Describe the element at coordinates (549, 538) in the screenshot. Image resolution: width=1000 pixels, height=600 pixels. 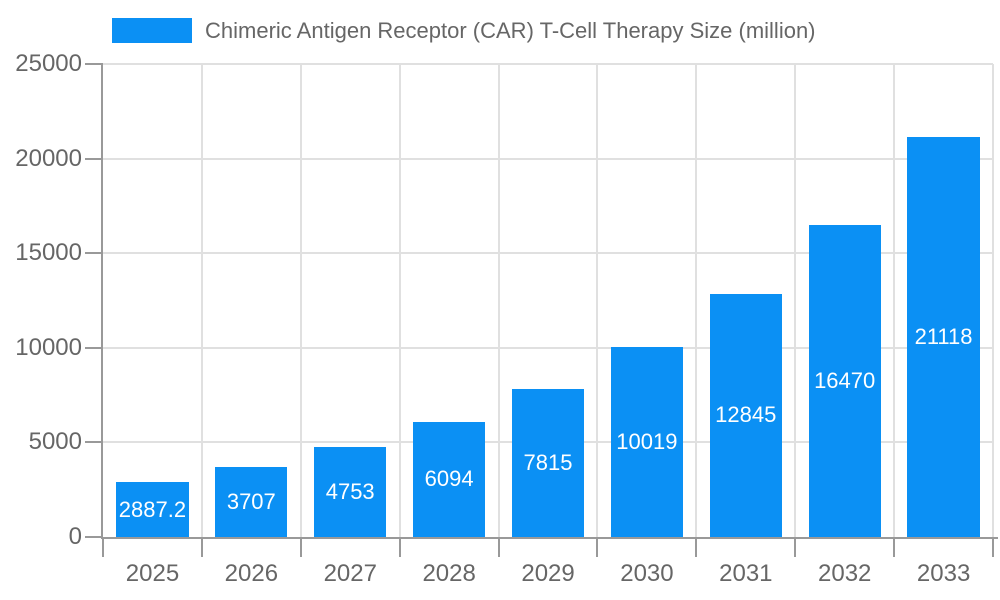
I see `x-axis-line` at that location.